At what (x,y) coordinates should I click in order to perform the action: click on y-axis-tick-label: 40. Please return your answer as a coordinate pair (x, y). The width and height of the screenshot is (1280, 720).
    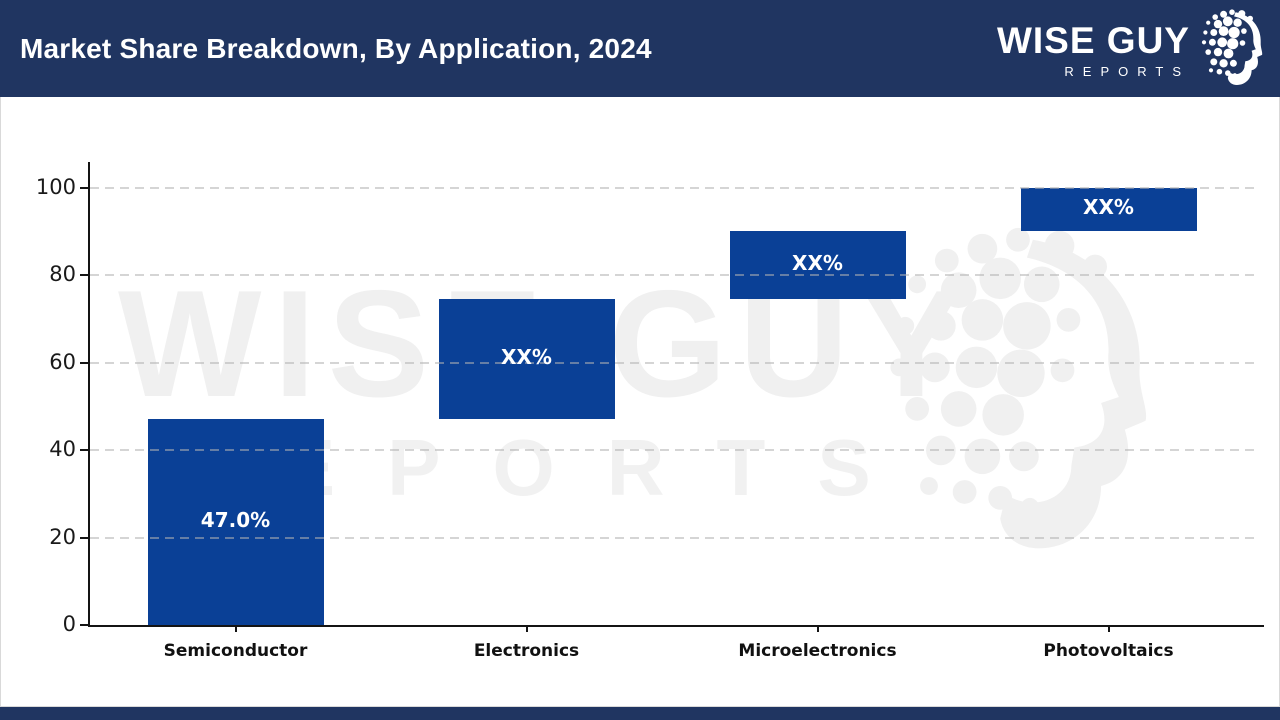
    Looking at the image, I should click on (62, 449).